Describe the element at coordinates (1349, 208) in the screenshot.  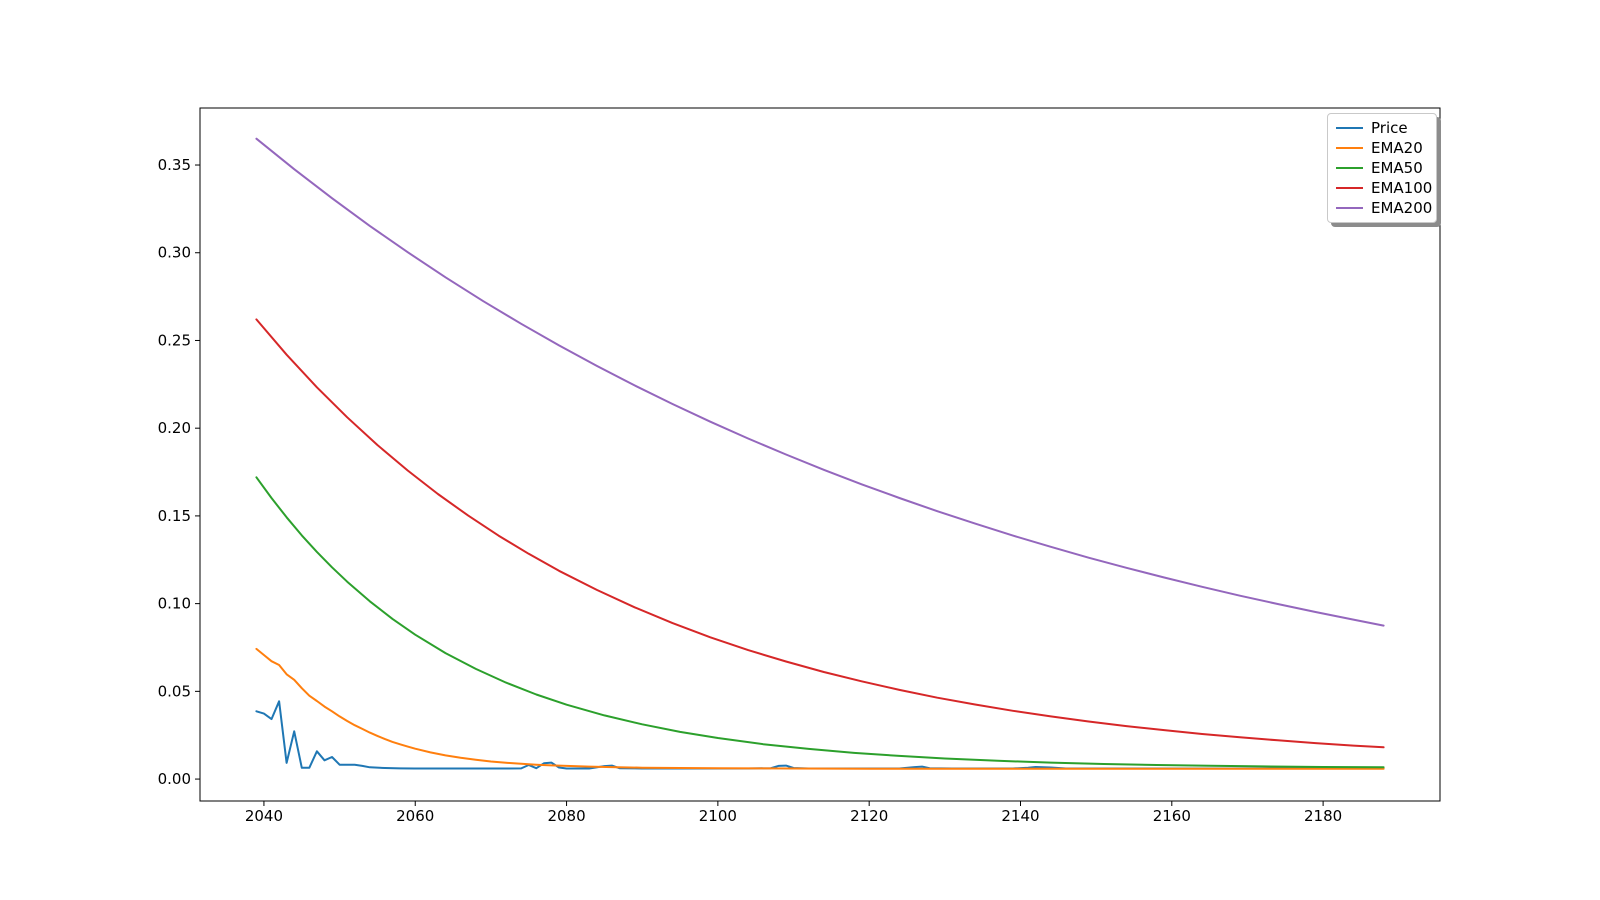
I see `legend-line-sample-ema200` at that location.